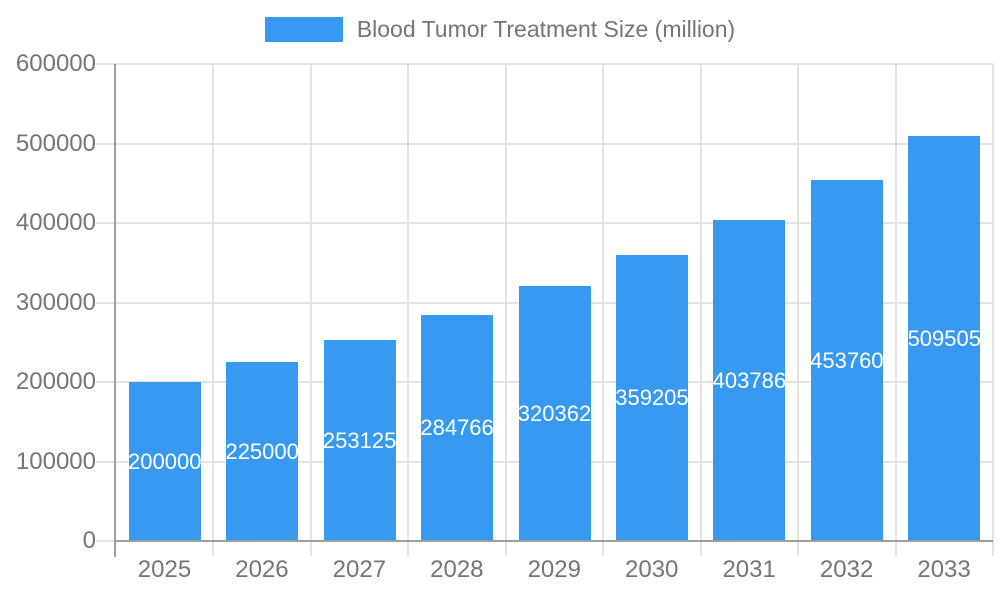  Describe the element at coordinates (546, 29) in the screenshot. I see `legend-label: Blood Tumor Treatment Size (million)` at that location.